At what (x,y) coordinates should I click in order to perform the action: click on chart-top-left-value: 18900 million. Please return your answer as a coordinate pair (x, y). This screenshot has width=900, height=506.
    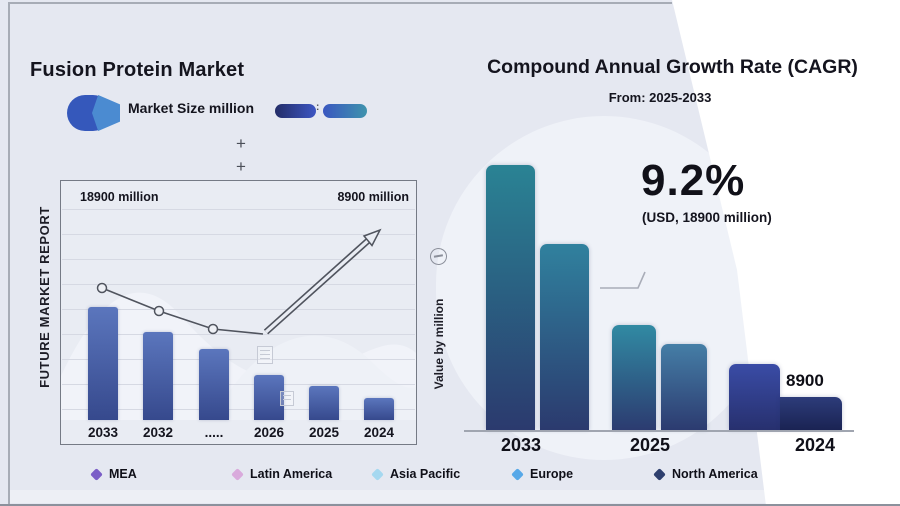
    Looking at the image, I should click on (119, 197).